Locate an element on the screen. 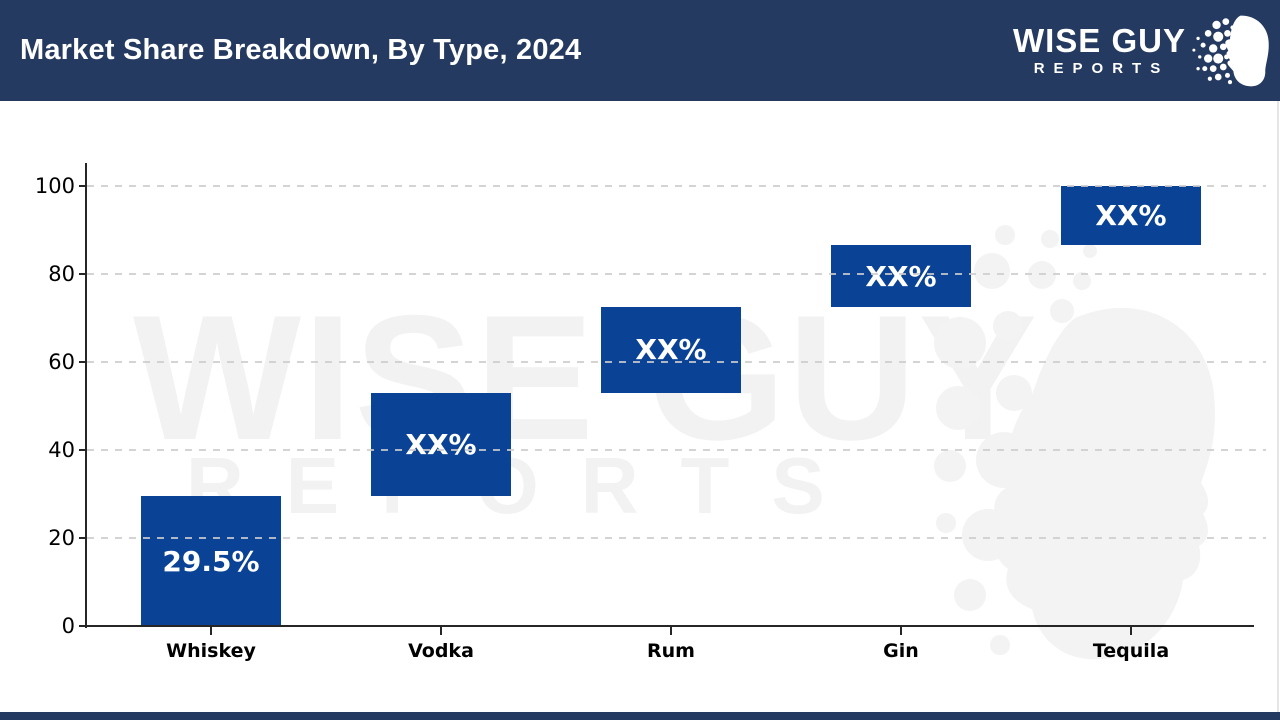 This screenshot has width=1280, height=720. bar-tequila: XX% is located at coordinates (1131, 216).